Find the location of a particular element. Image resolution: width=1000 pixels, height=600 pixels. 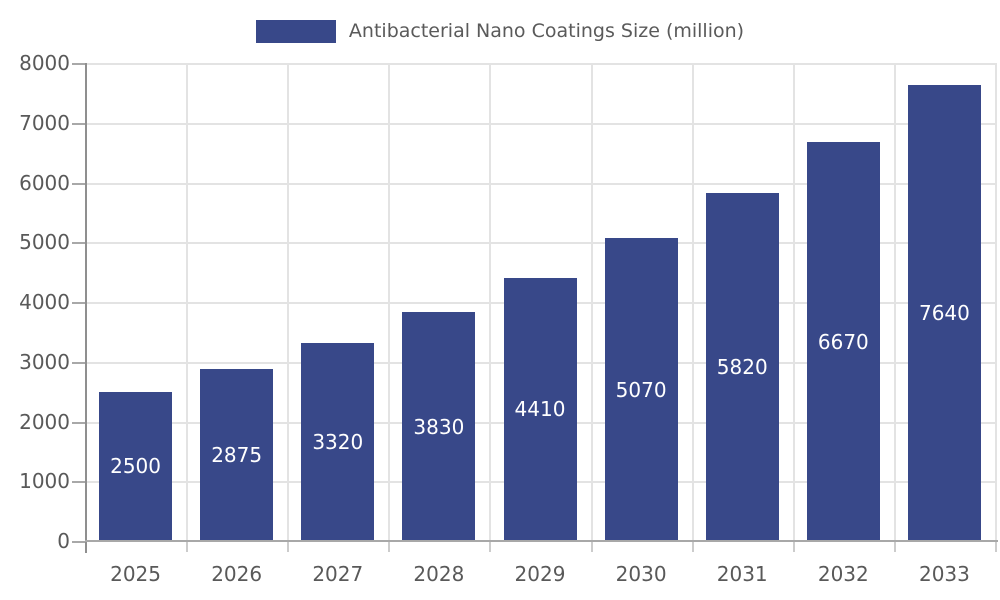

x-tick-label: 2033 is located at coordinates (944, 574).